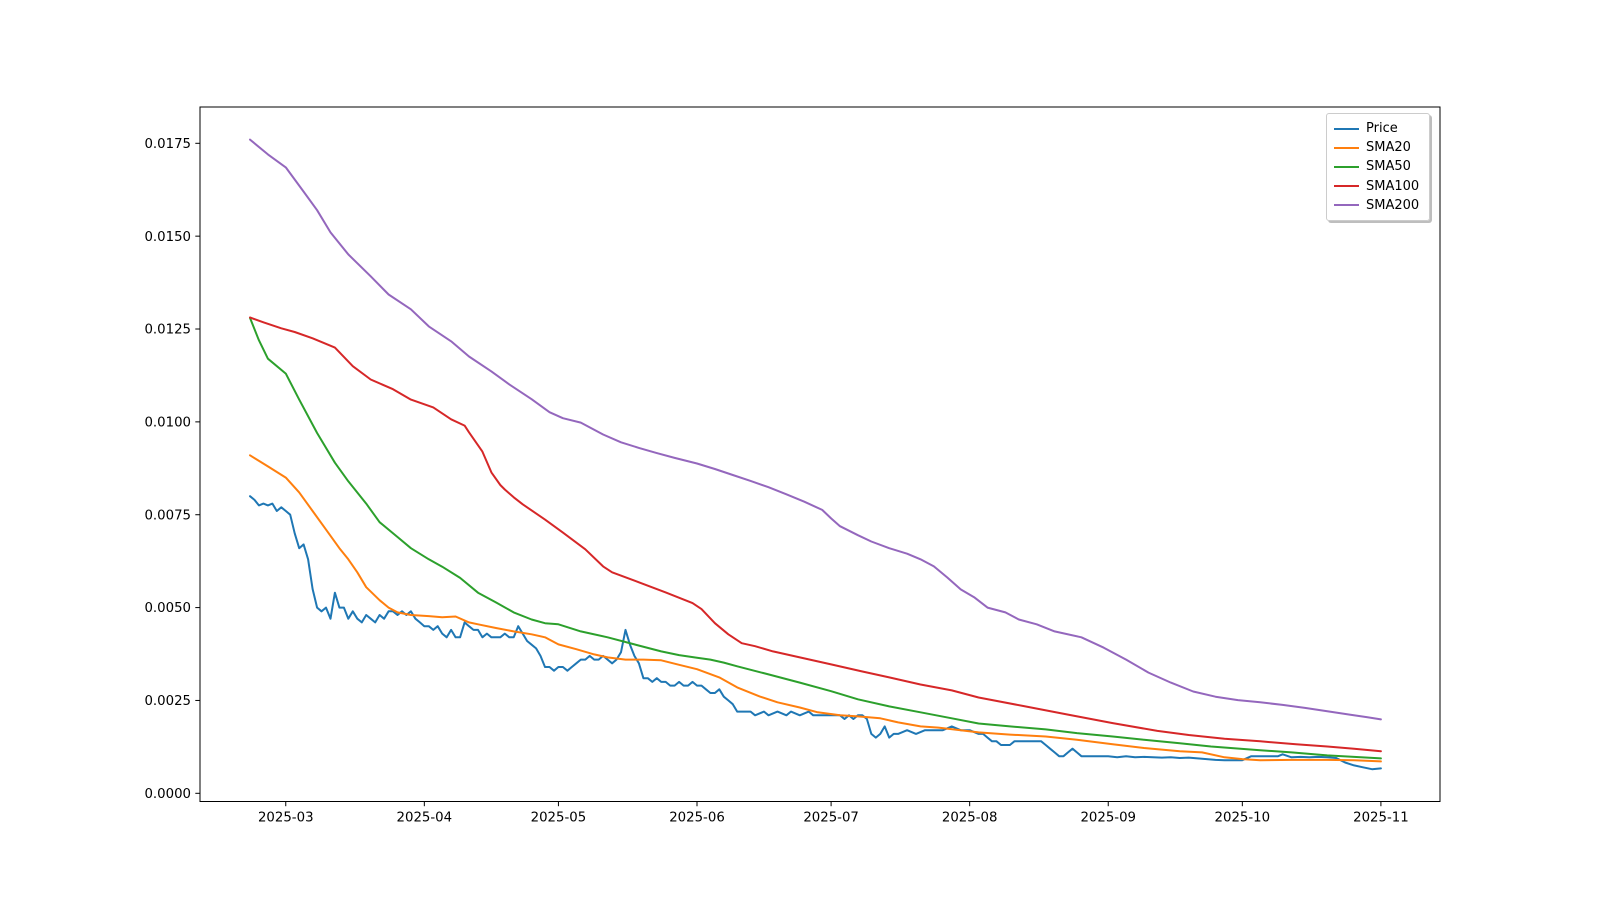  What do you see at coordinates (167, 144) in the screenshot?
I see `y-tick-label: 0.0175` at bounding box center [167, 144].